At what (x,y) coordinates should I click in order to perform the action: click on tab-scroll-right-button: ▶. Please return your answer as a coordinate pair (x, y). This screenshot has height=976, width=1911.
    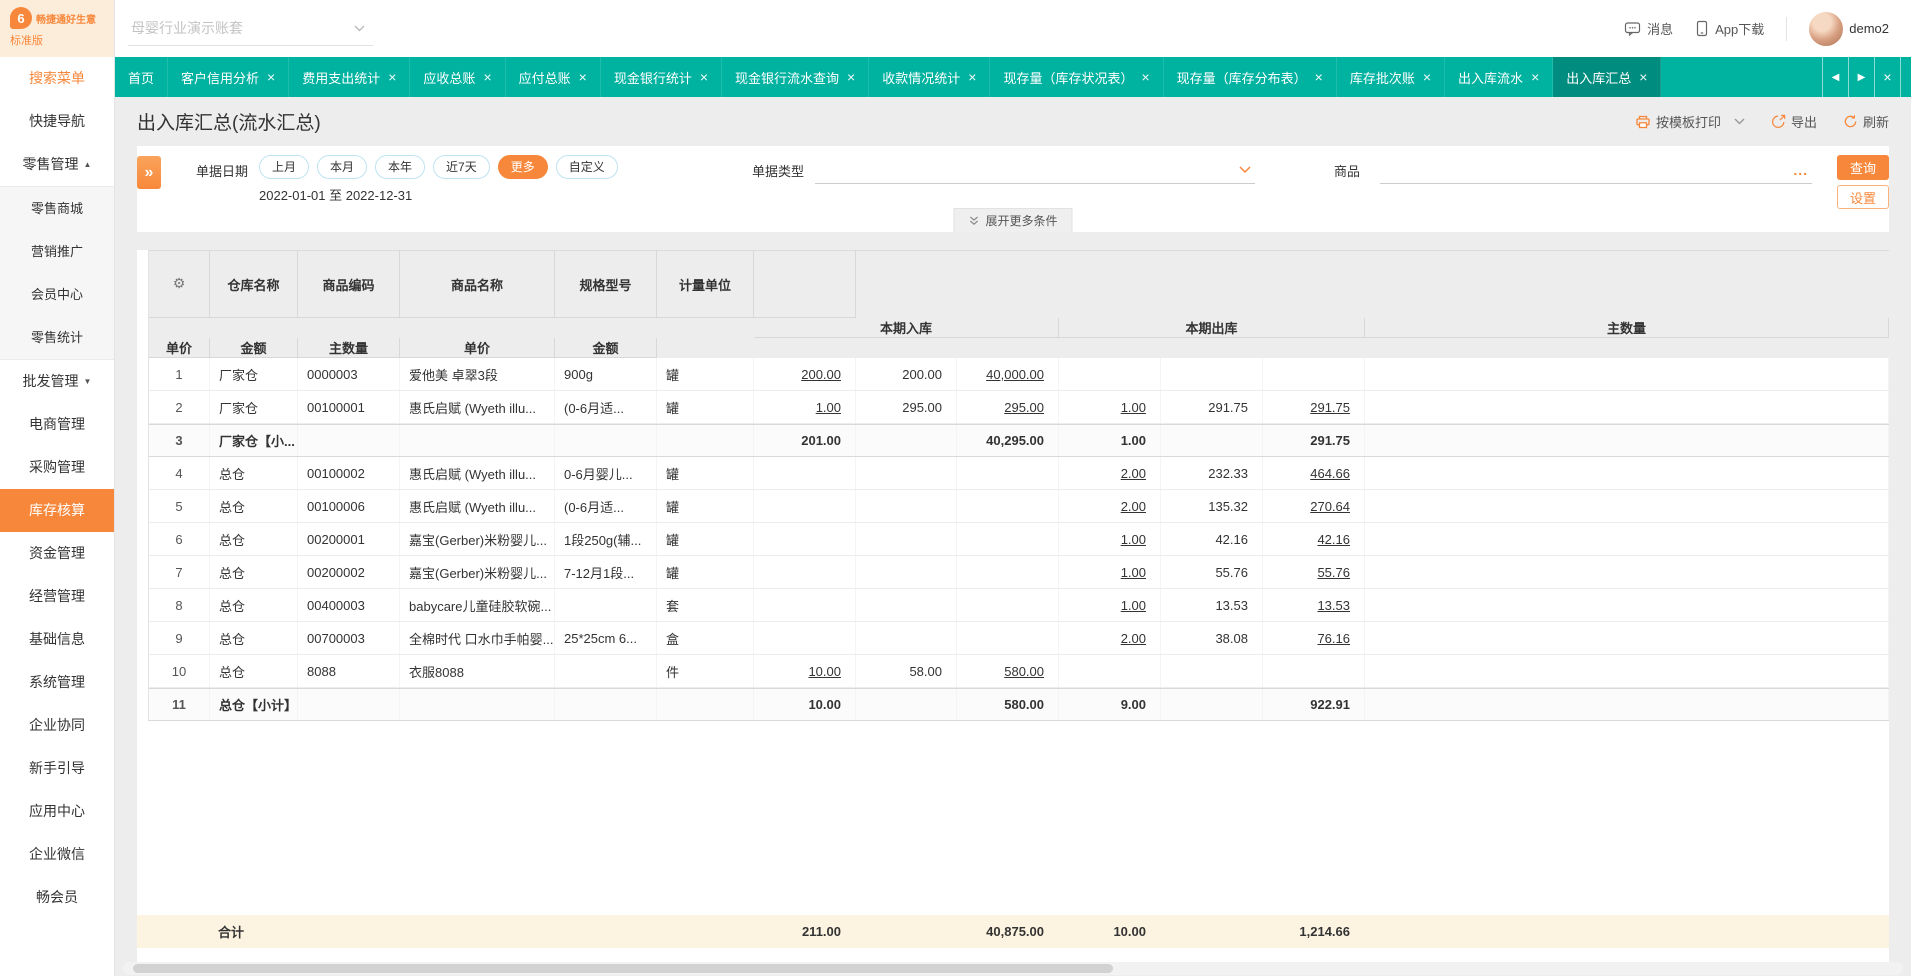
    Looking at the image, I should click on (1861, 77).